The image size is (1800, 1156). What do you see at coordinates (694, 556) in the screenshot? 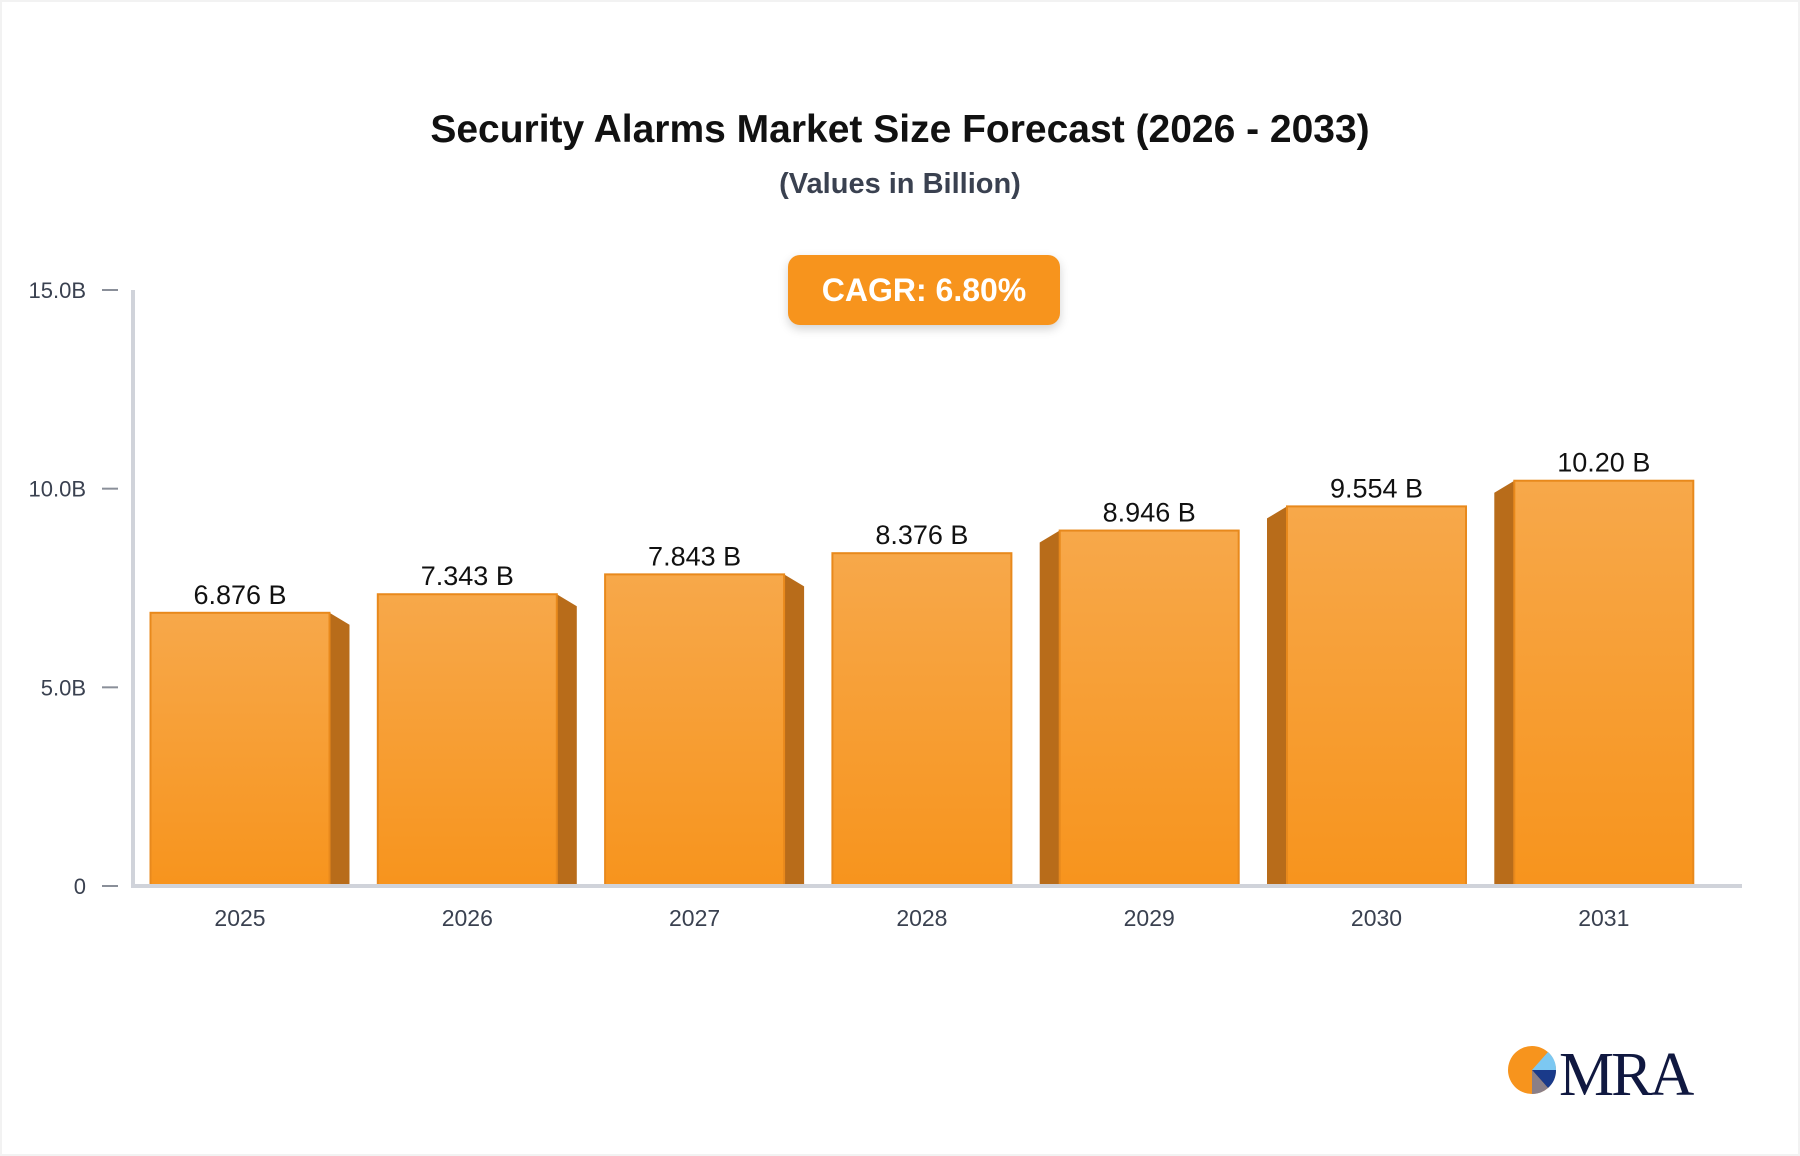
I see `data-label: 7.843 B` at bounding box center [694, 556].